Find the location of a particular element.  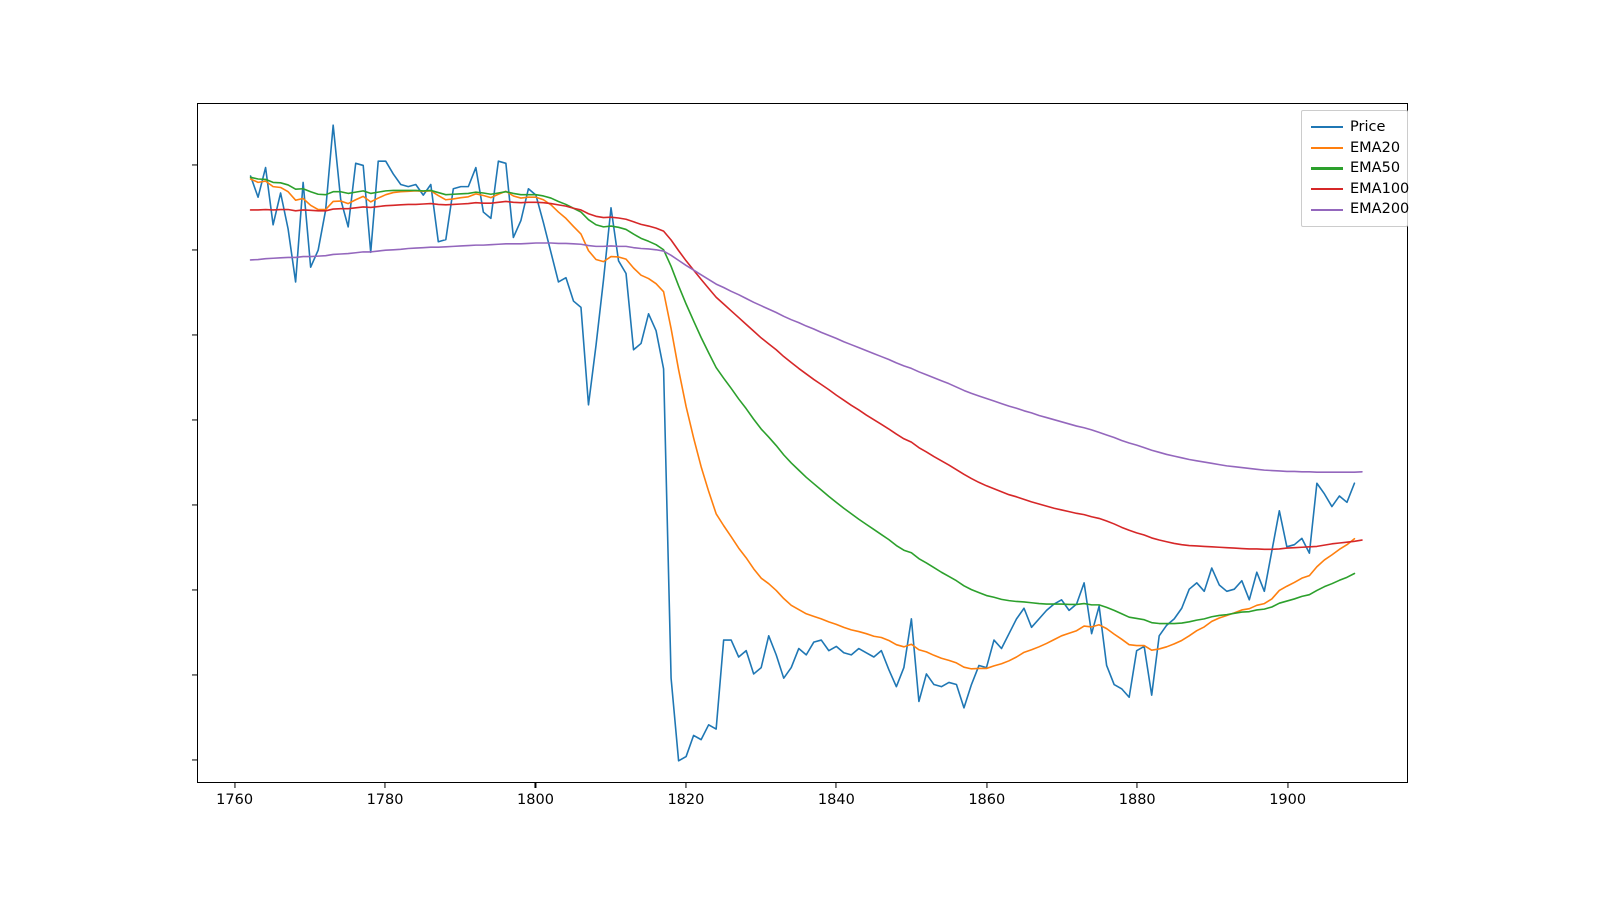

x-tick-label: 1880 is located at coordinates (1137, 800).